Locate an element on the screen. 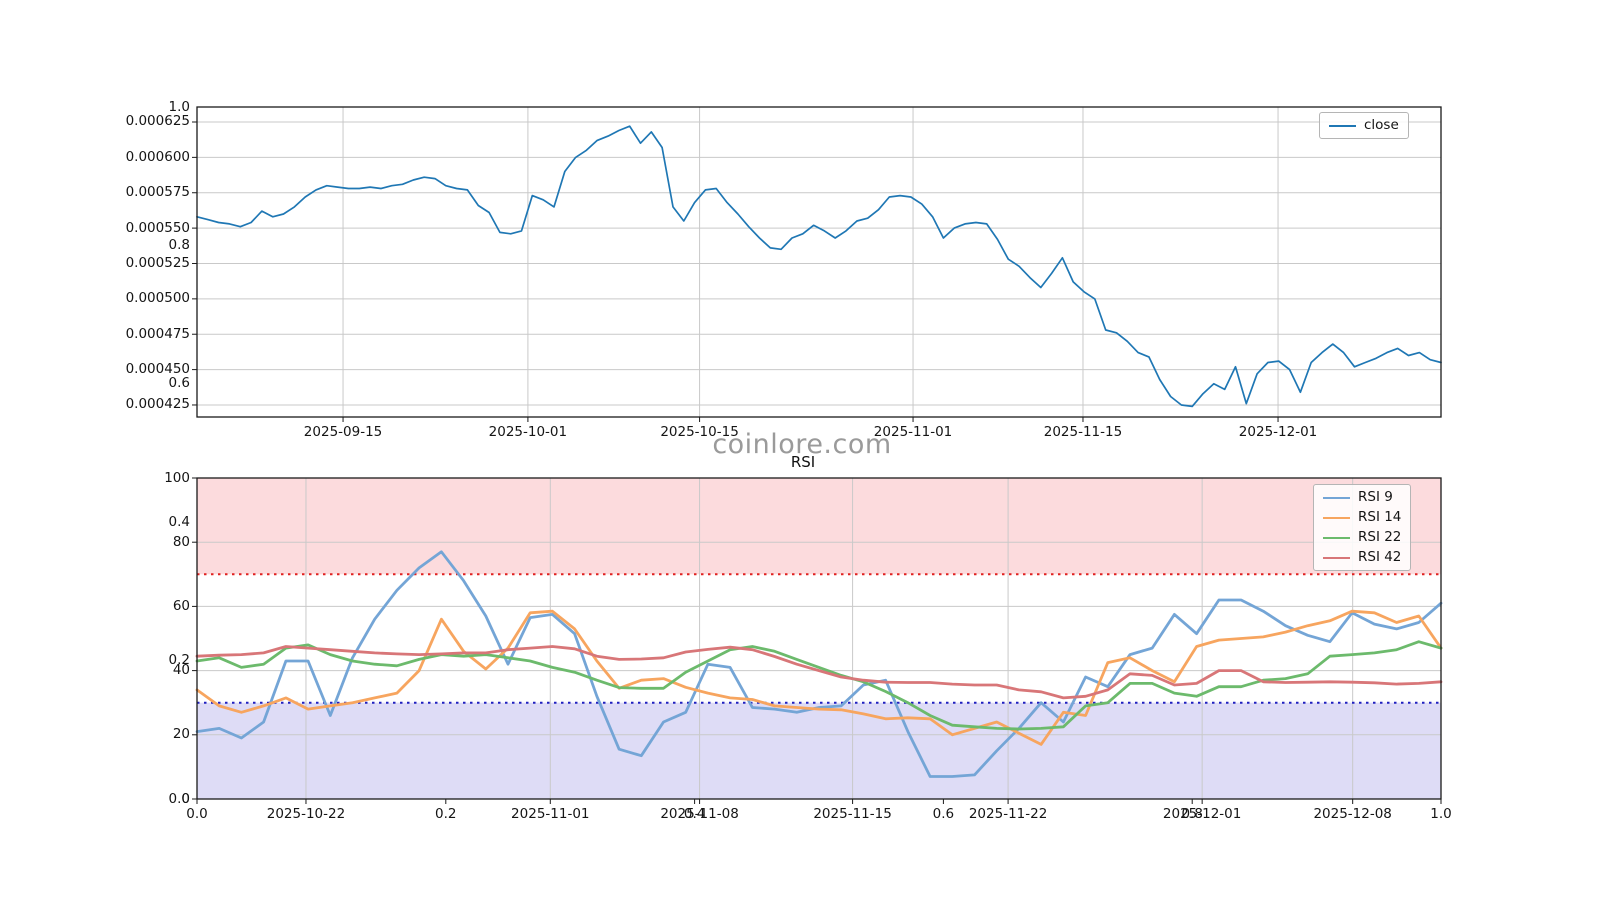  x-tick-label: 2025-11-08 is located at coordinates (699, 814).